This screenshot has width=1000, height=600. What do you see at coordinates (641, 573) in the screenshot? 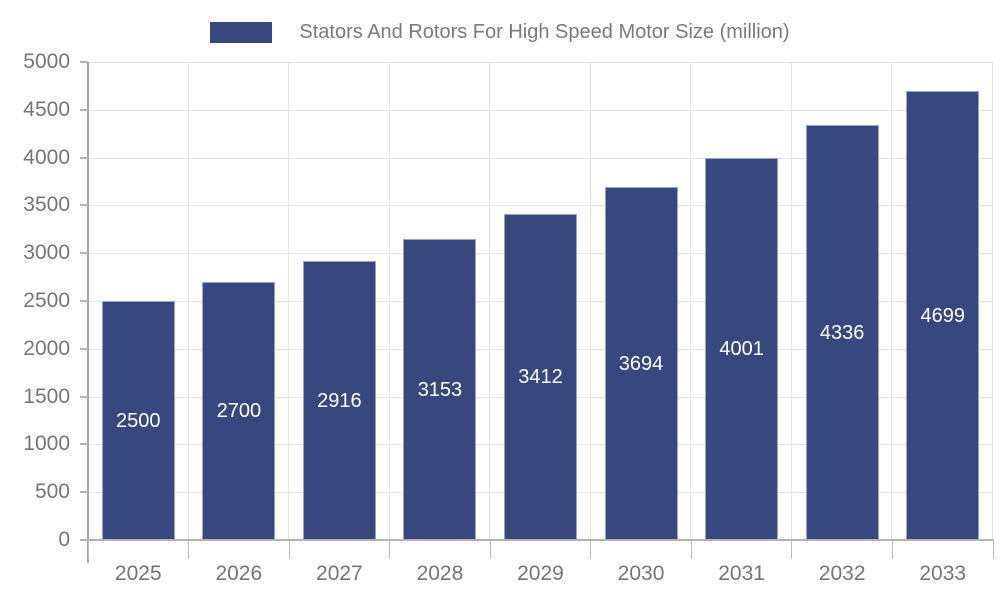
I see `x-tick-label: 2030` at bounding box center [641, 573].